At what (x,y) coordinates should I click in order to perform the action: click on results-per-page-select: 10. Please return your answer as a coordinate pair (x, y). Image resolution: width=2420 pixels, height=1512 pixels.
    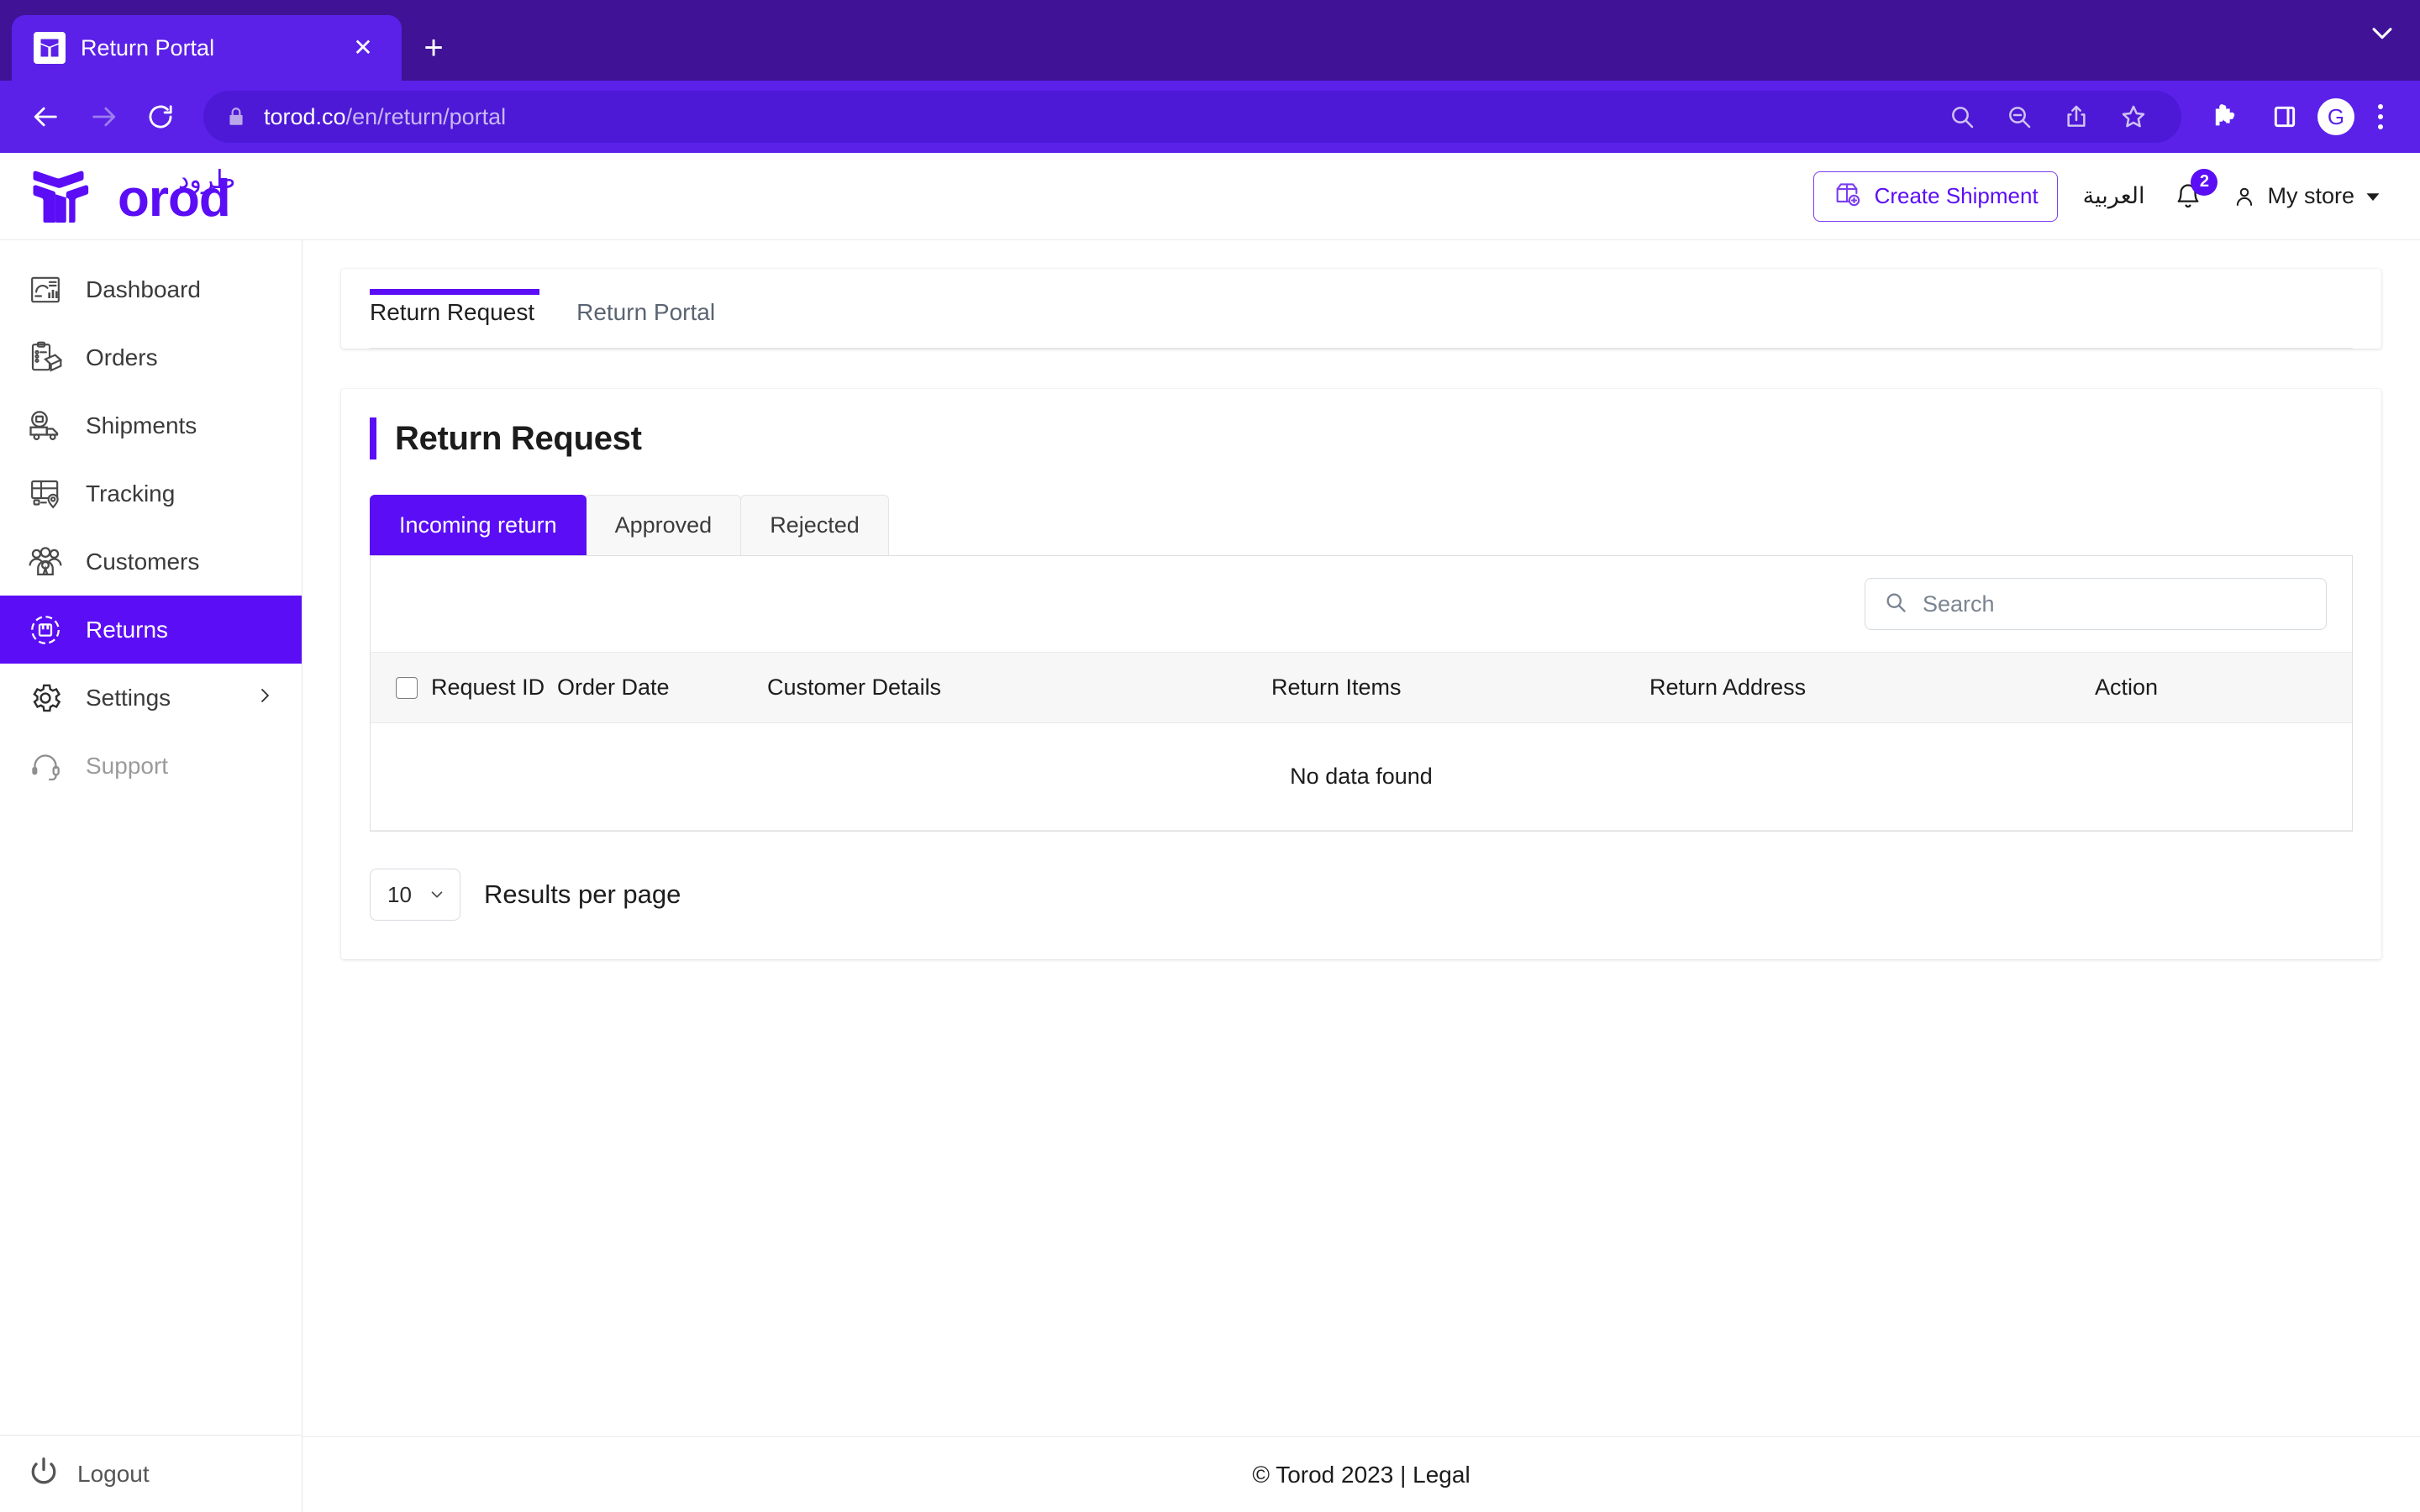
    Looking at the image, I should click on (415, 895).